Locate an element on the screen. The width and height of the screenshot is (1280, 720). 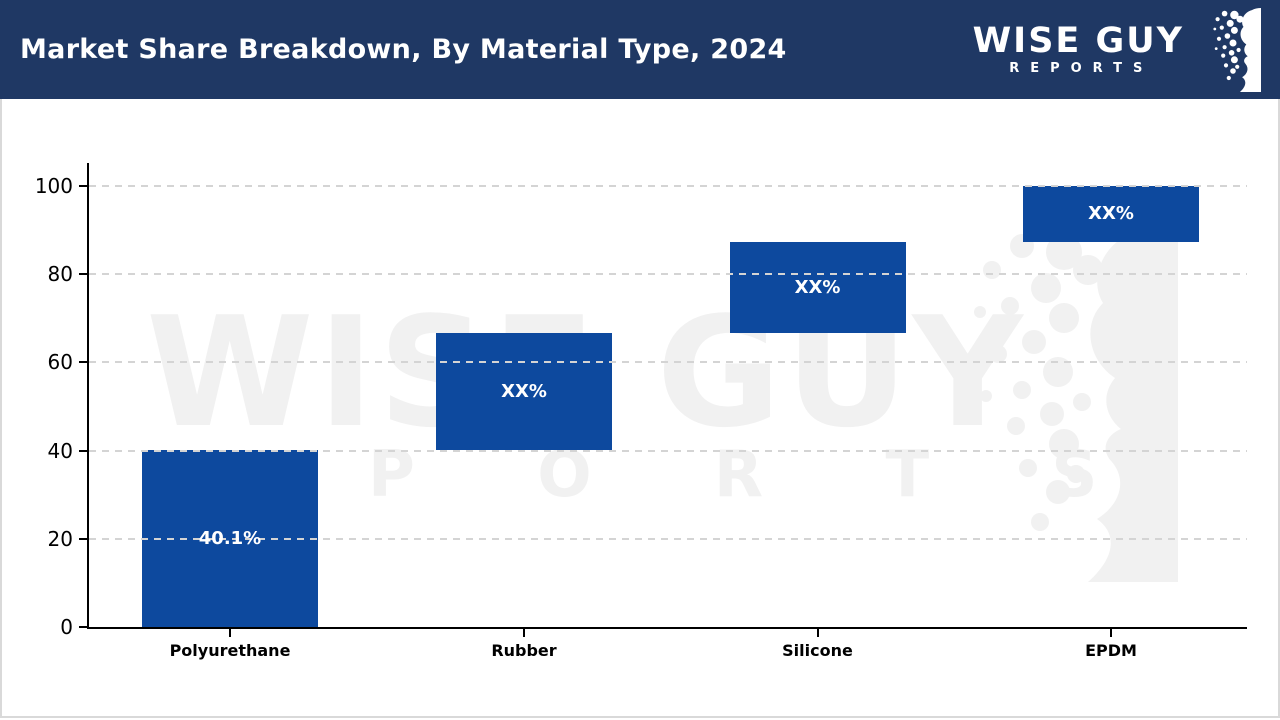
x-tick-label-polyurethane: Polyurethane is located at coordinates (230, 650).